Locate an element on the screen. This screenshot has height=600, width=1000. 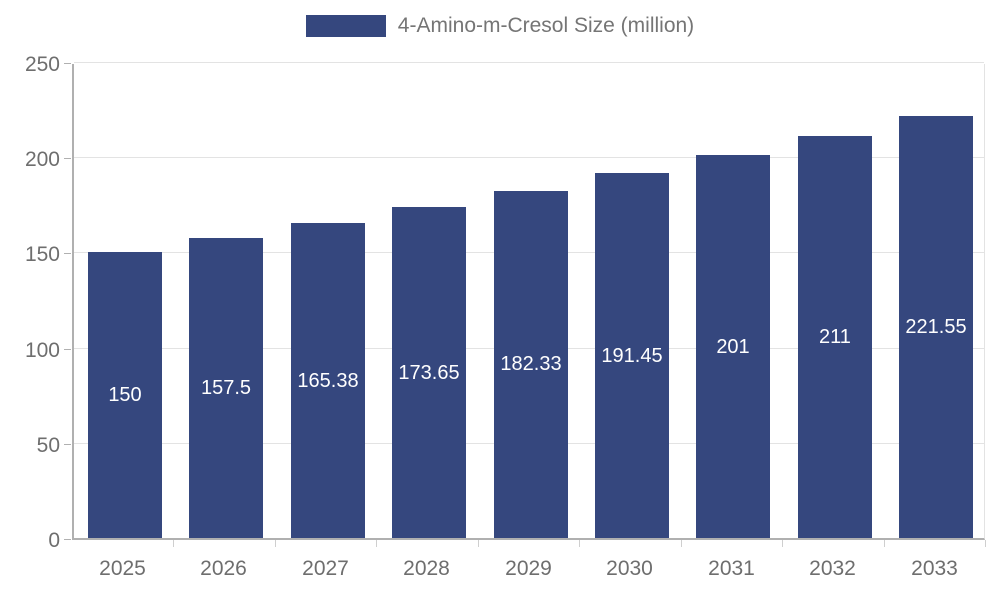
bar-value-label: 150 is located at coordinates (125, 395).